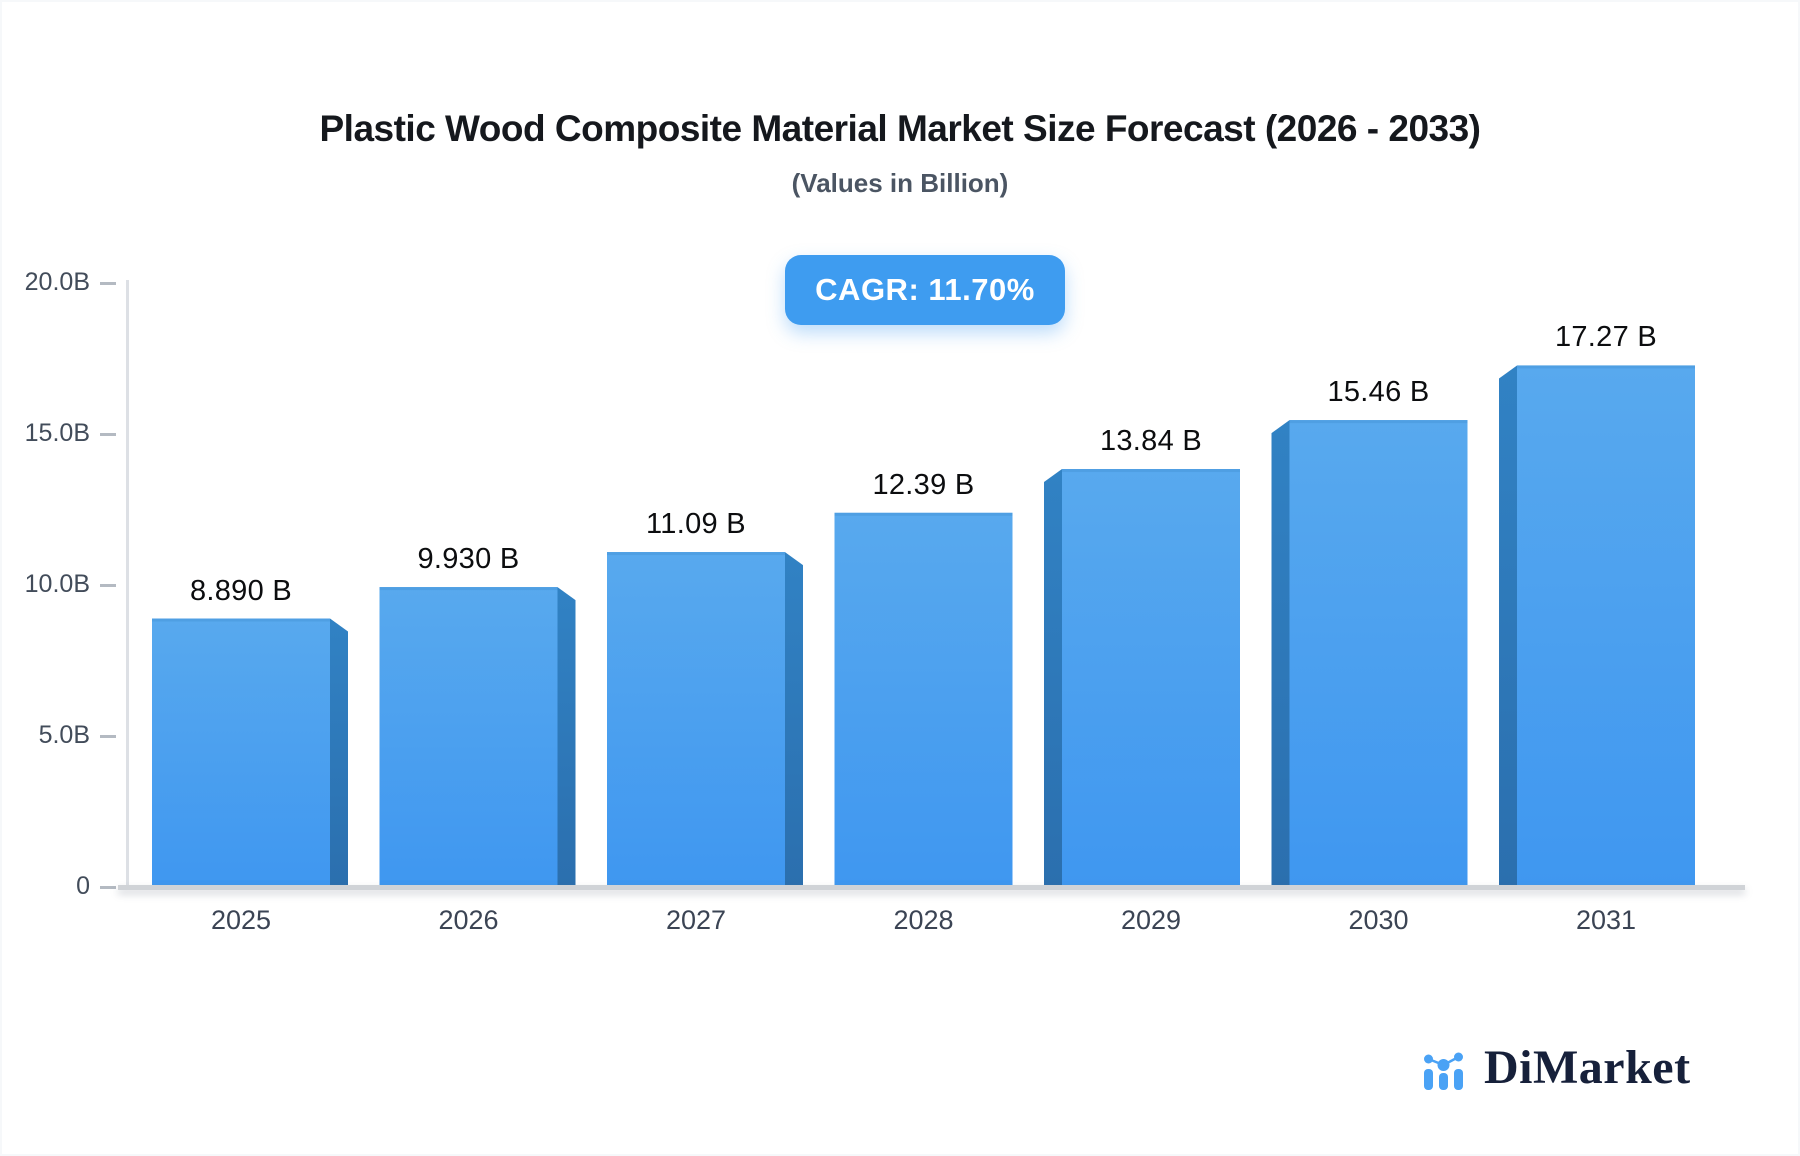 The width and height of the screenshot is (1800, 1156). What do you see at coordinates (923, 699) in the screenshot?
I see `bar-2028` at bounding box center [923, 699].